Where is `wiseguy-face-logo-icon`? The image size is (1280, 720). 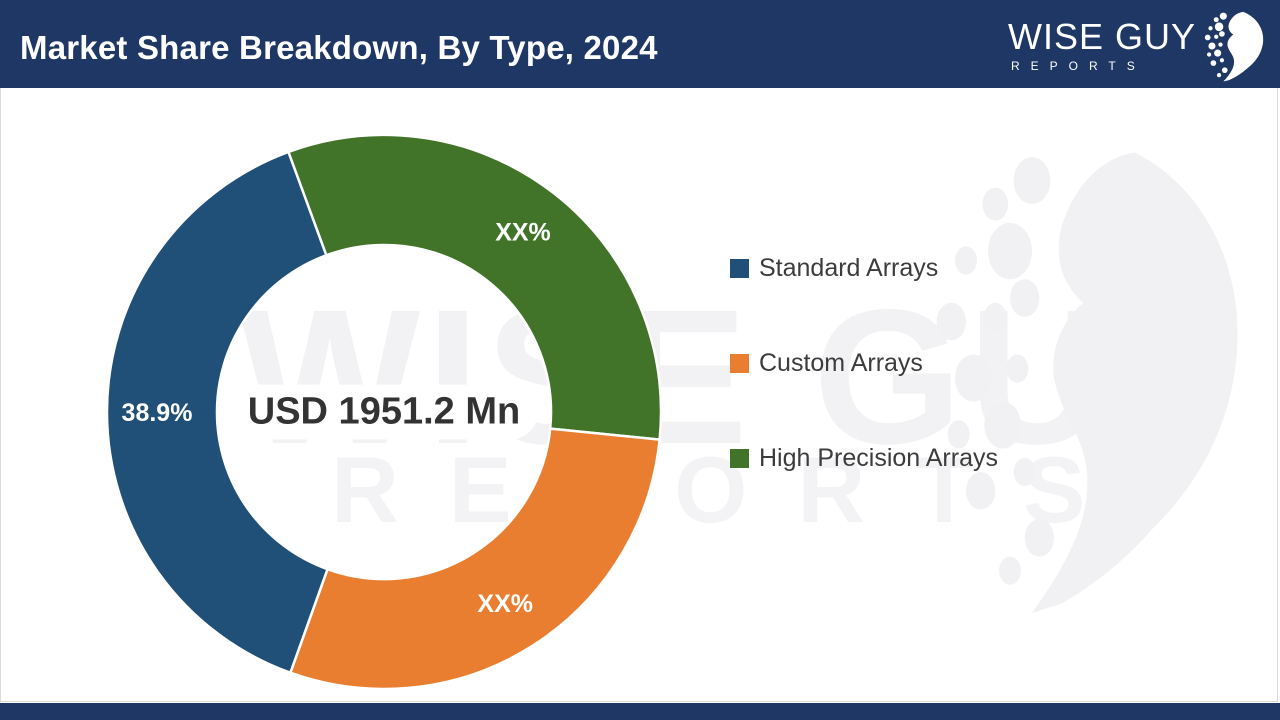 wiseguy-face-logo-icon is located at coordinates (1234, 46).